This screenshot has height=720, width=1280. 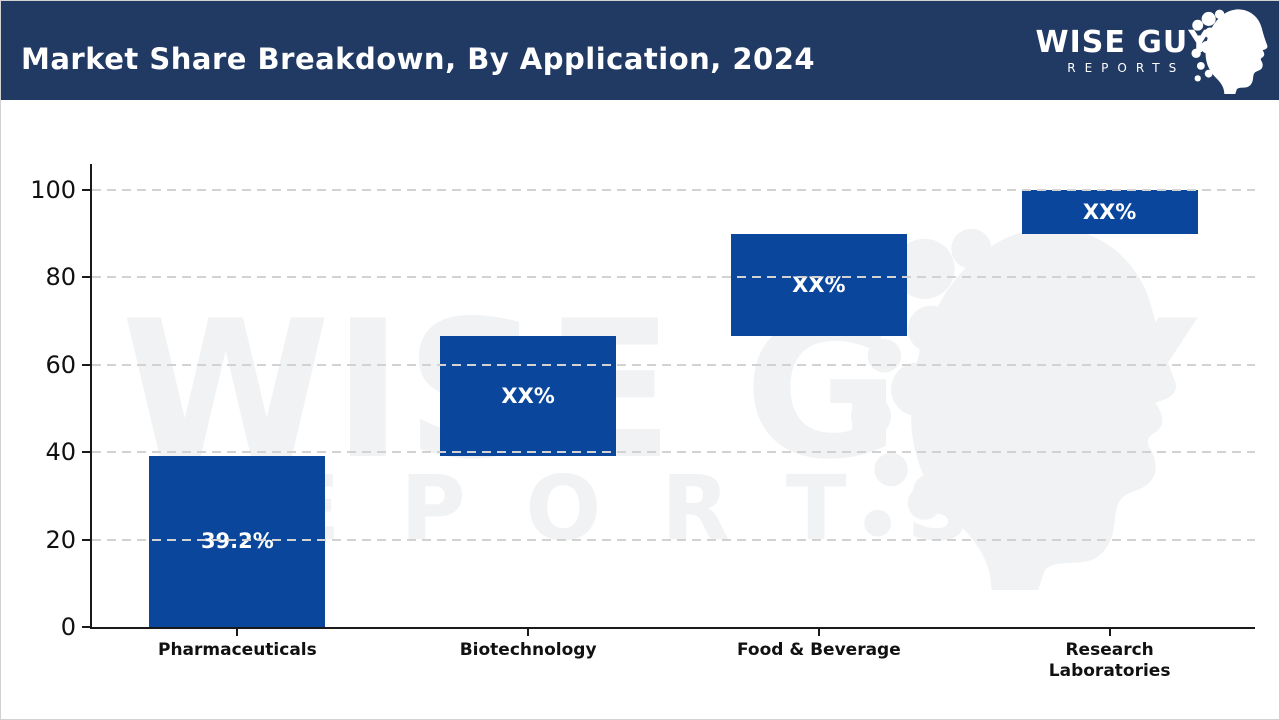 What do you see at coordinates (60, 277) in the screenshot?
I see `y-tick-label-80: 80` at bounding box center [60, 277].